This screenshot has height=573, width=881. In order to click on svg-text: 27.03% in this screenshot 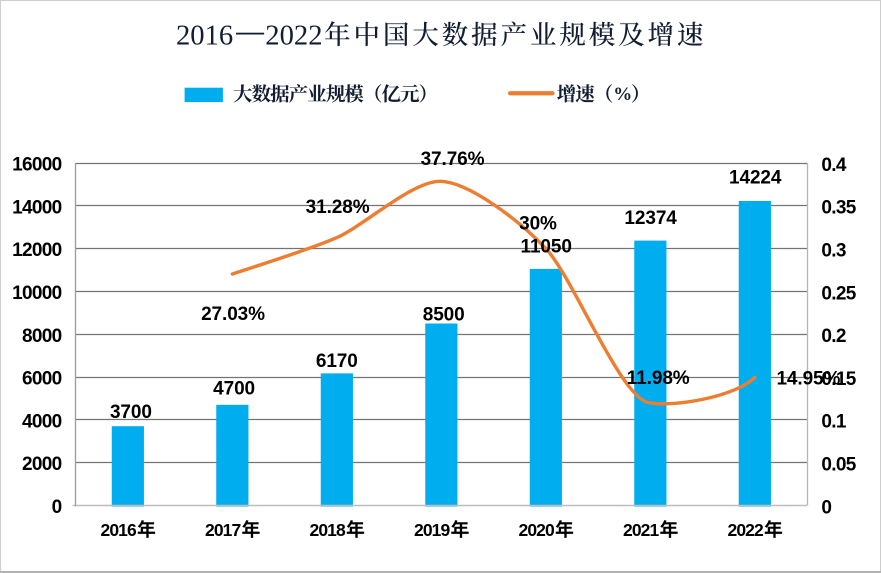, I will do `click(233, 314)`.